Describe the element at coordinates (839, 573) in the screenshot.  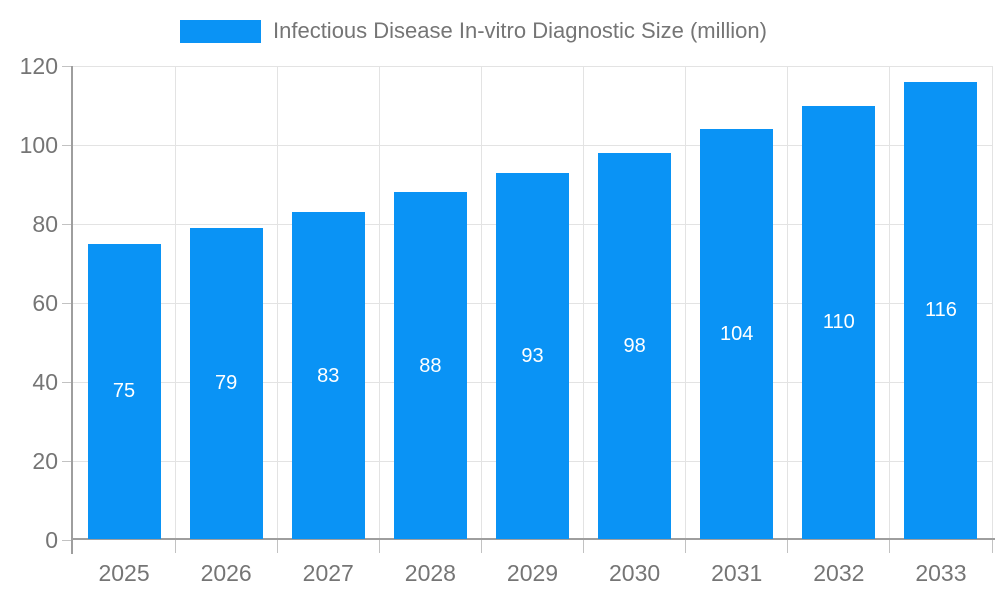
I see `x-axis-tick-label: 2032` at that location.